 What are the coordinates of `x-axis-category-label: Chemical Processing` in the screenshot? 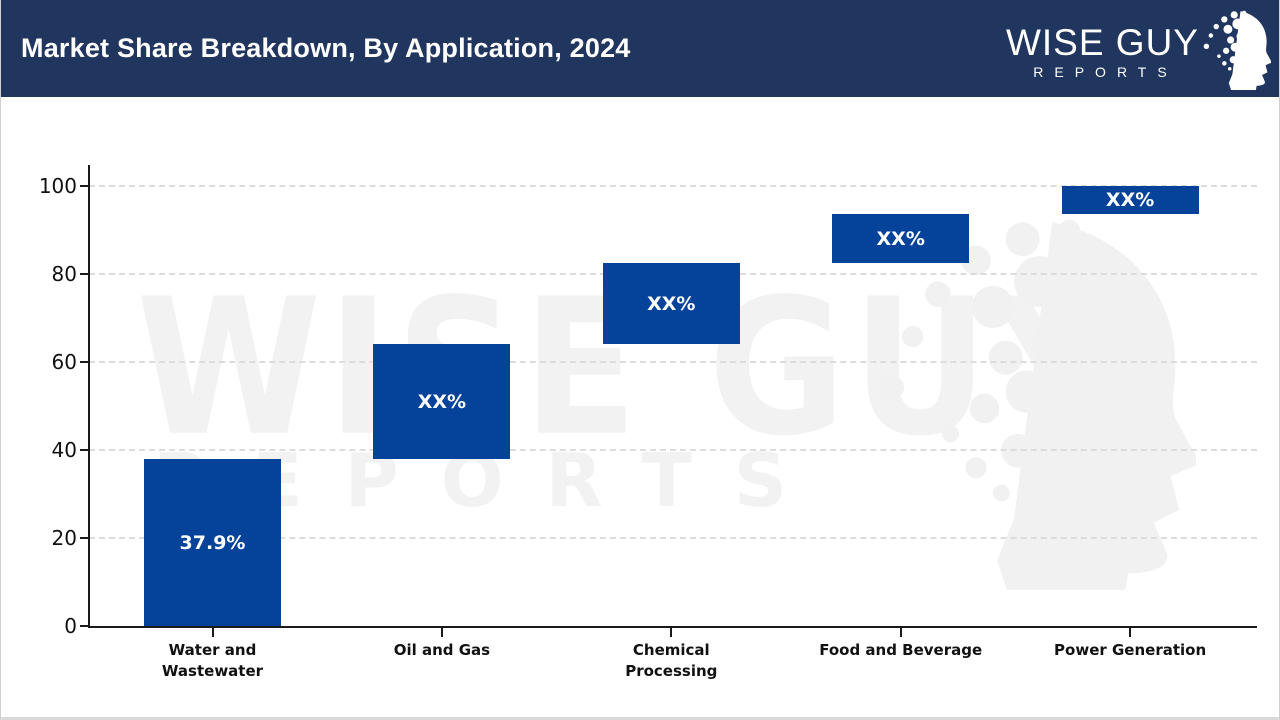 It's located at (671, 660).